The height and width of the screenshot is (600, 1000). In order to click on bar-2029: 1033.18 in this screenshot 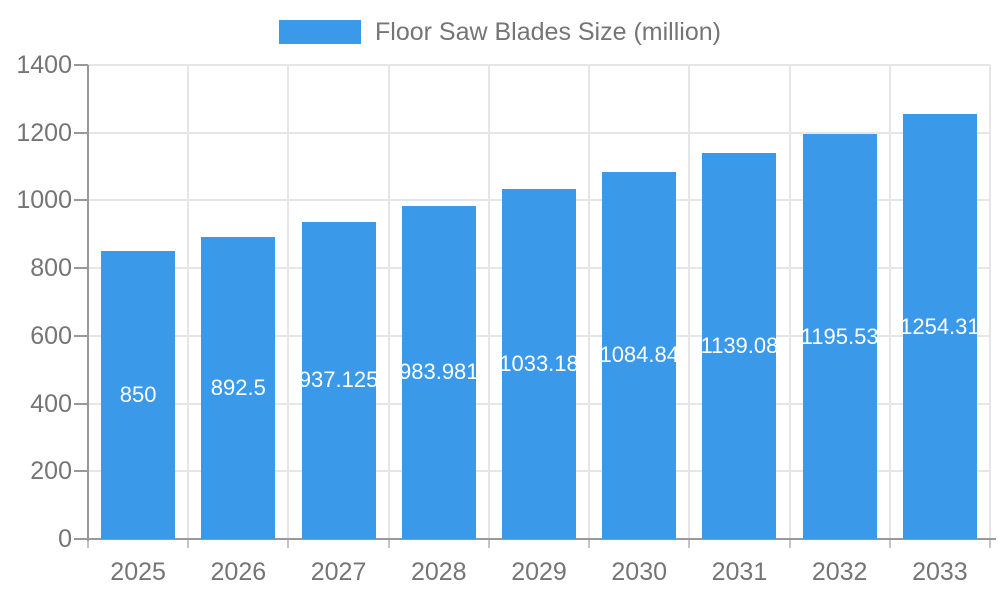, I will do `click(539, 364)`.